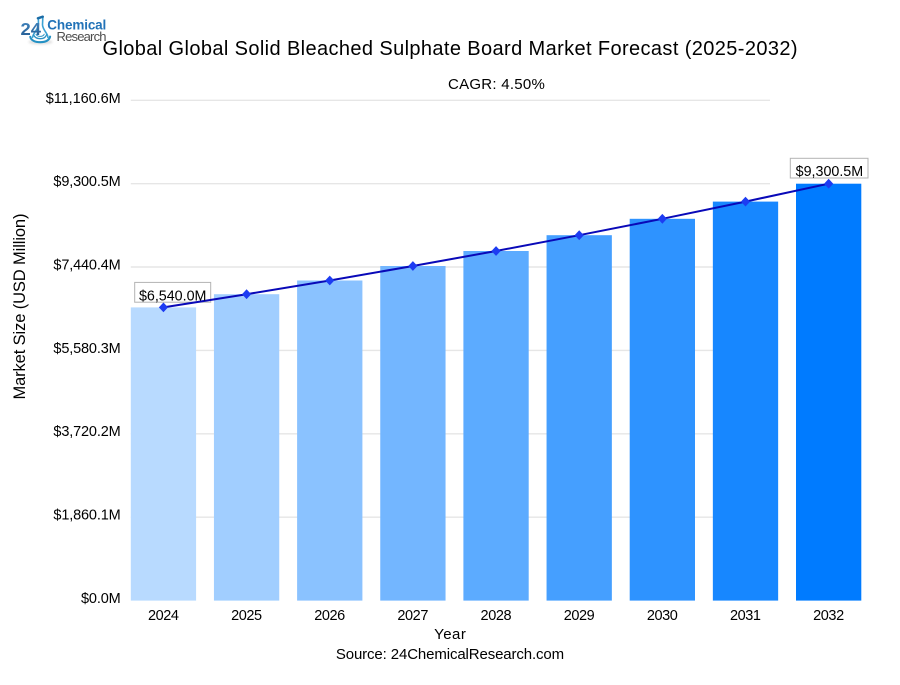  What do you see at coordinates (329, 616) in the screenshot?
I see `svg-text: 2026` at bounding box center [329, 616].